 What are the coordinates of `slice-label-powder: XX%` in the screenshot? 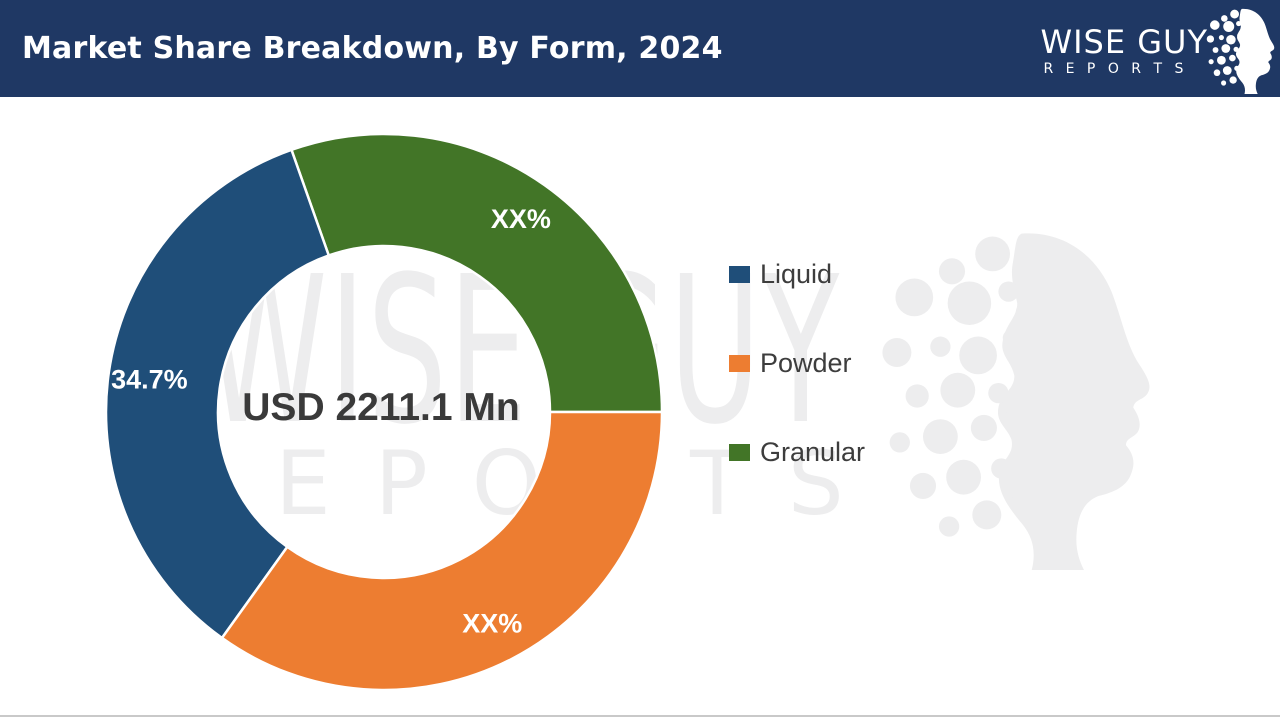 It's located at (492, 624).